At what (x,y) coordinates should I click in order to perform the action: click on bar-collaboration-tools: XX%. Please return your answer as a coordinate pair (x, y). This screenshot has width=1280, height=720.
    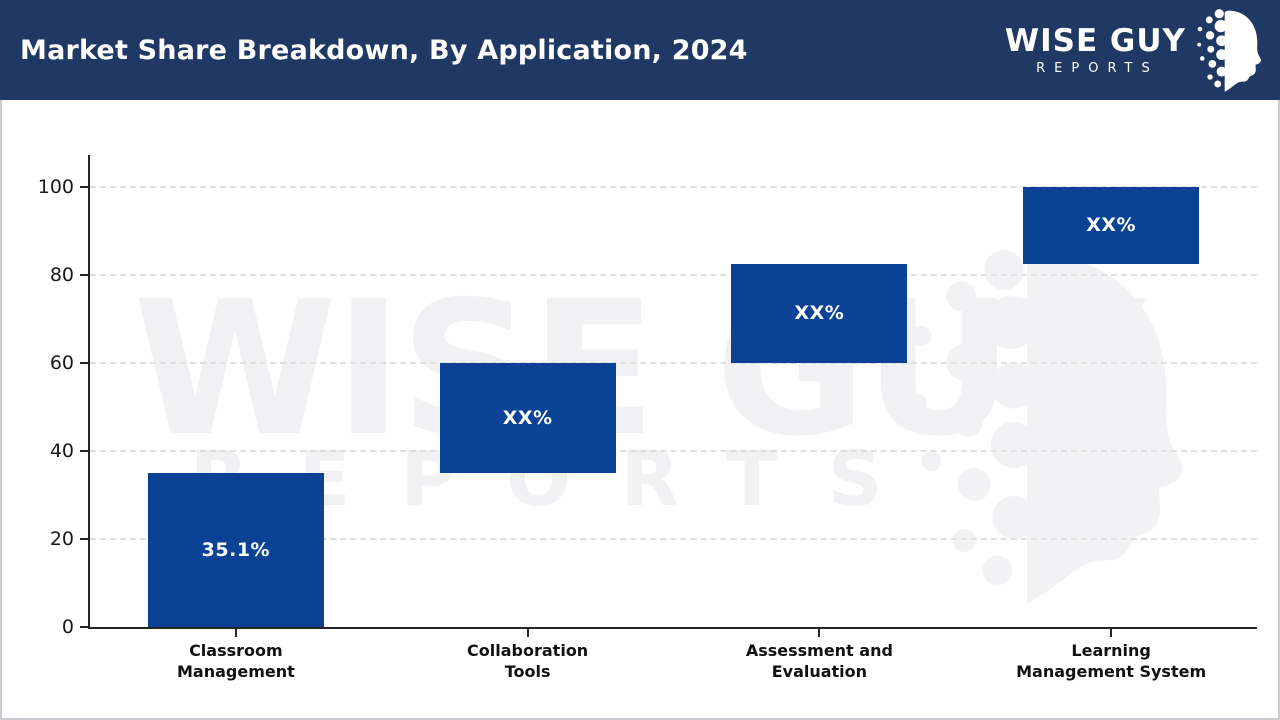
    Looking at the image, I should click on (527, 418).